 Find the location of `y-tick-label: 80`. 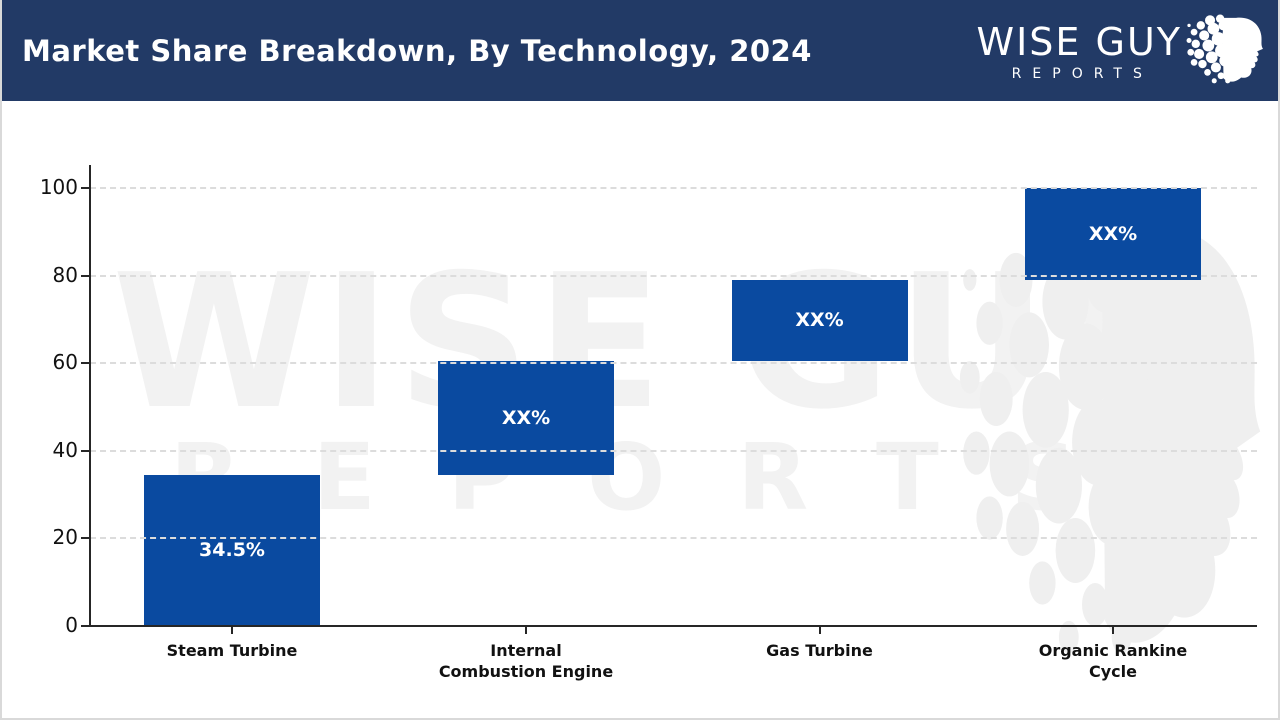

y-tick-label: 80 is located at coordinates (65, 274).